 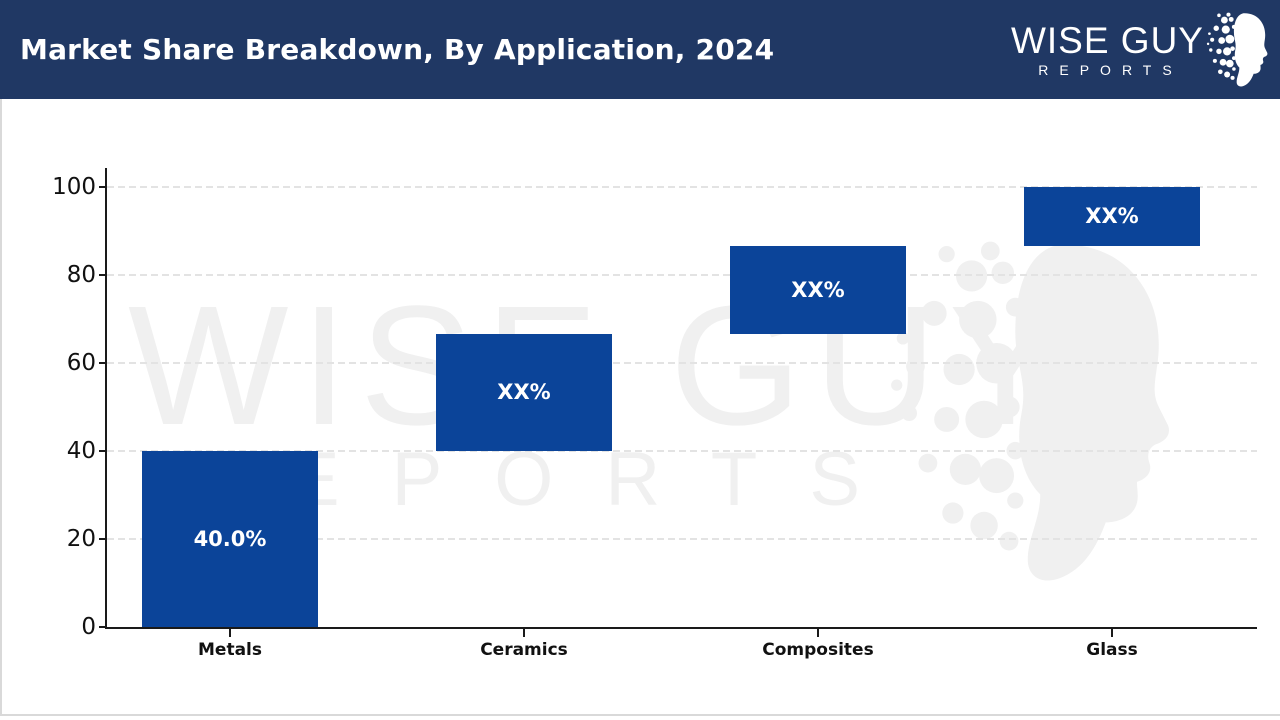 What do you see at coordinates (81, 363) in the screenshot?
I see `y-tick-label-60: 60` at bounding box center [81, 363].